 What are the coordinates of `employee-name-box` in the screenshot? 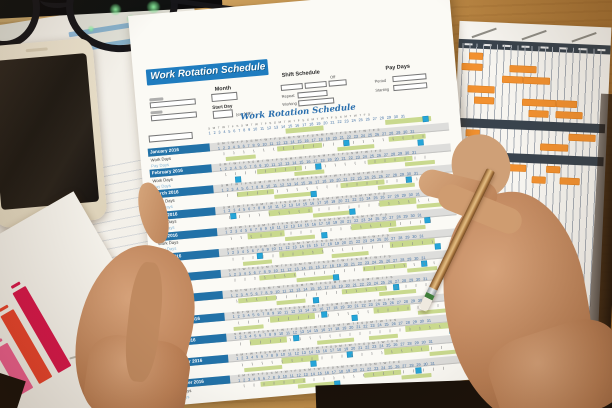 It's located at (170, 137).